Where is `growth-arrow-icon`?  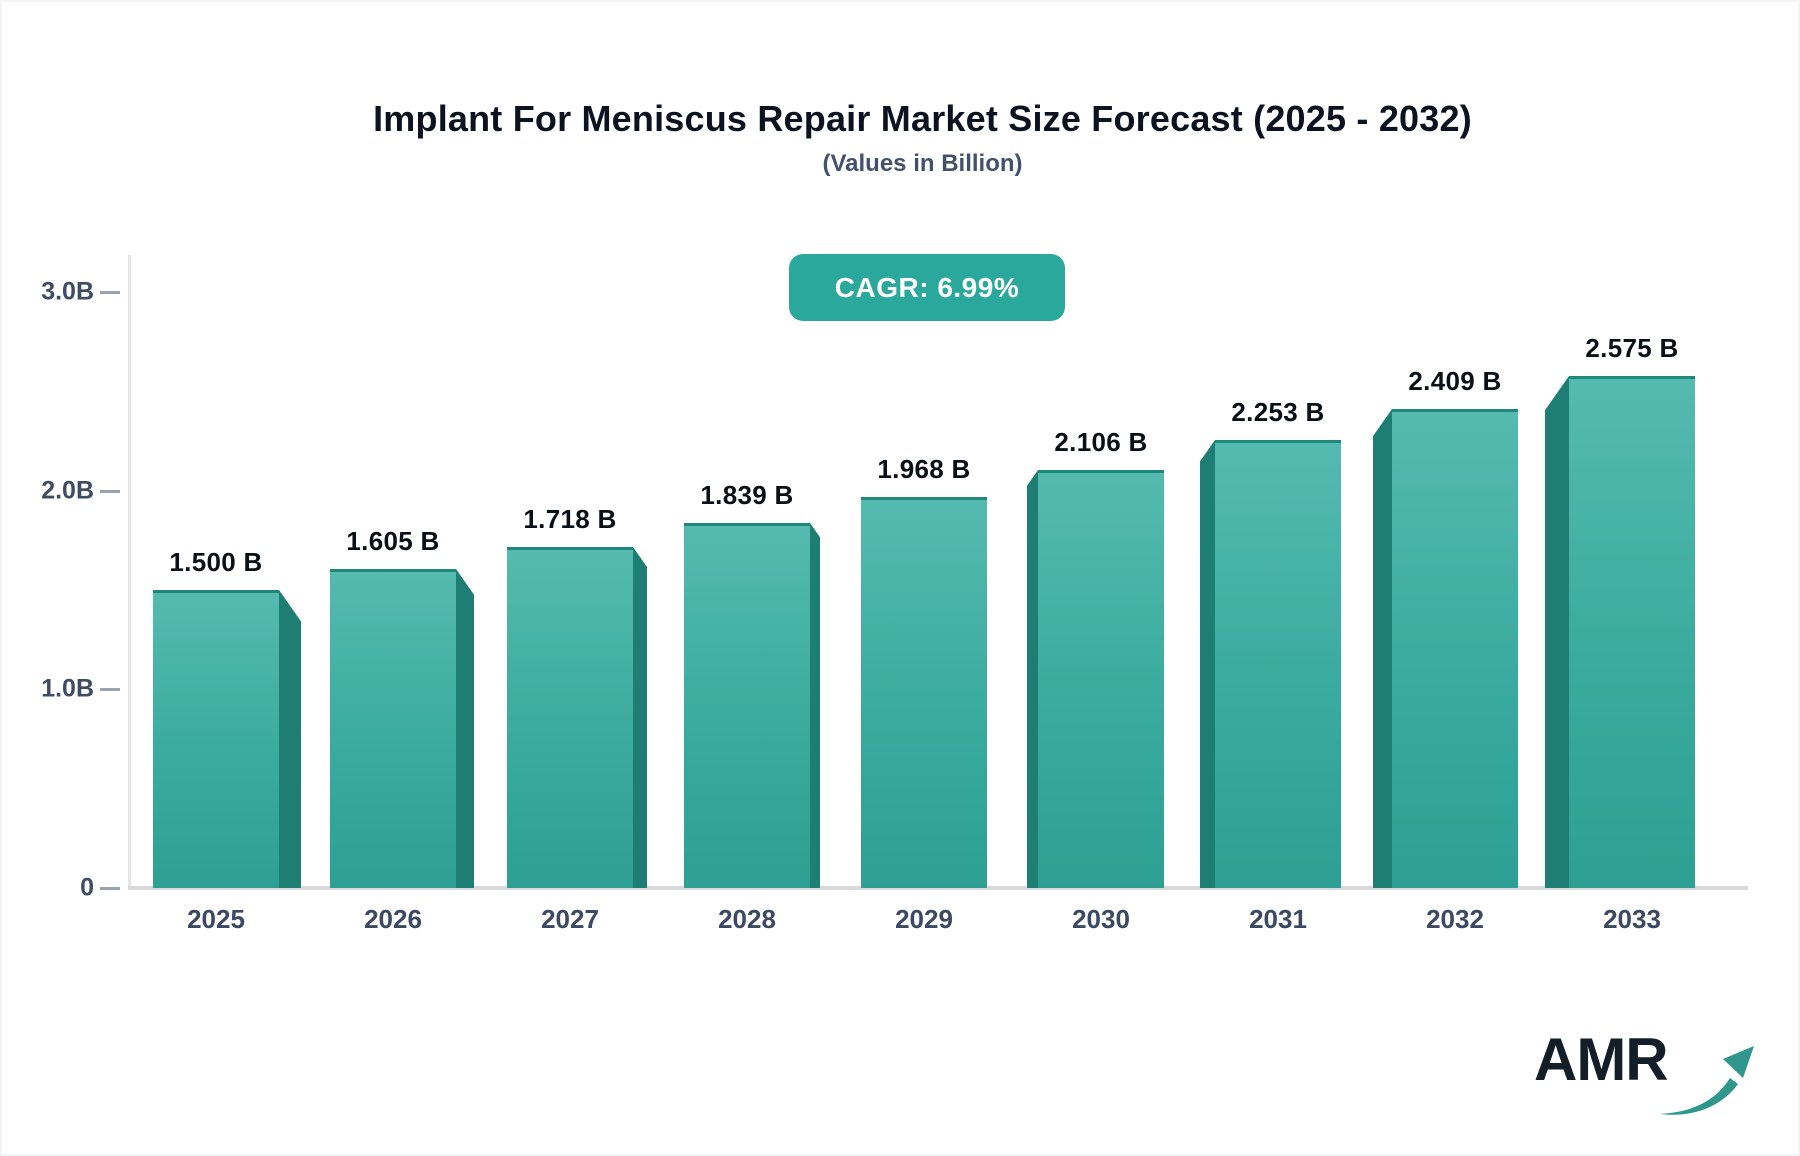
growth-arrow-icon is located at coordinates (1706, 1080).